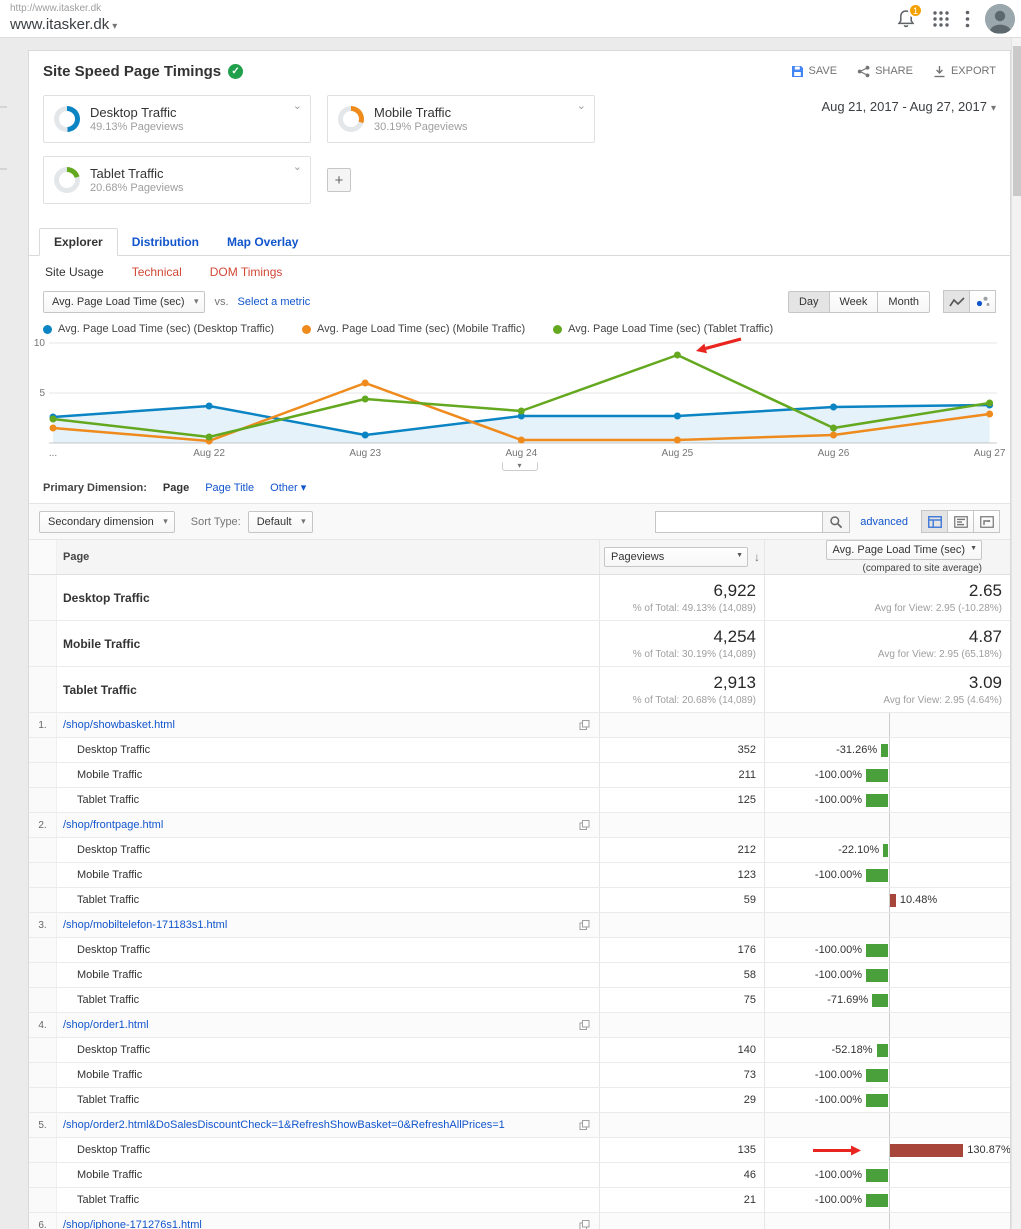 This screenshot has width=1021, height=1229. I want to click on tab-explorer: Explorer, so click(78, 242).